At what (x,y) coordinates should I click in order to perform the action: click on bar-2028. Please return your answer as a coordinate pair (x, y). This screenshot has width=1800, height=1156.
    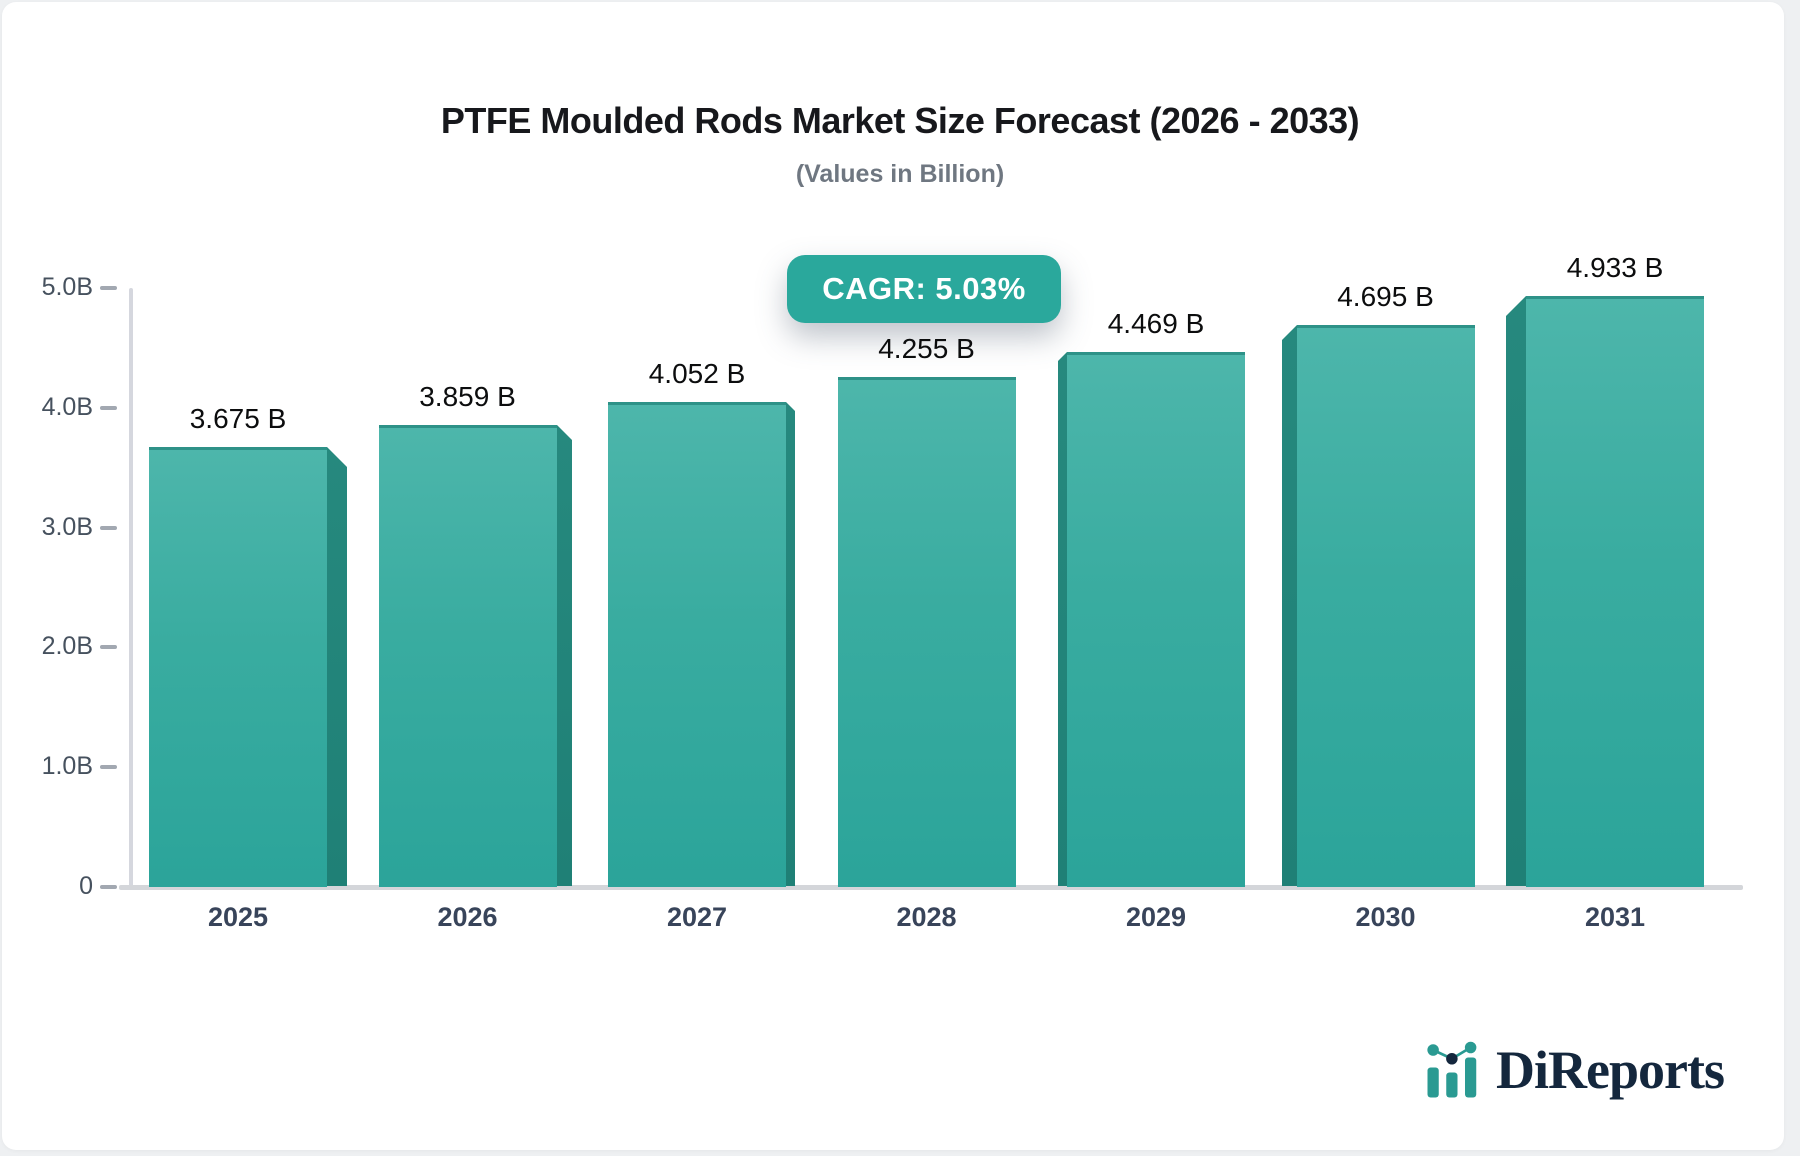
    Looking at the image, I should click on (927, 632).